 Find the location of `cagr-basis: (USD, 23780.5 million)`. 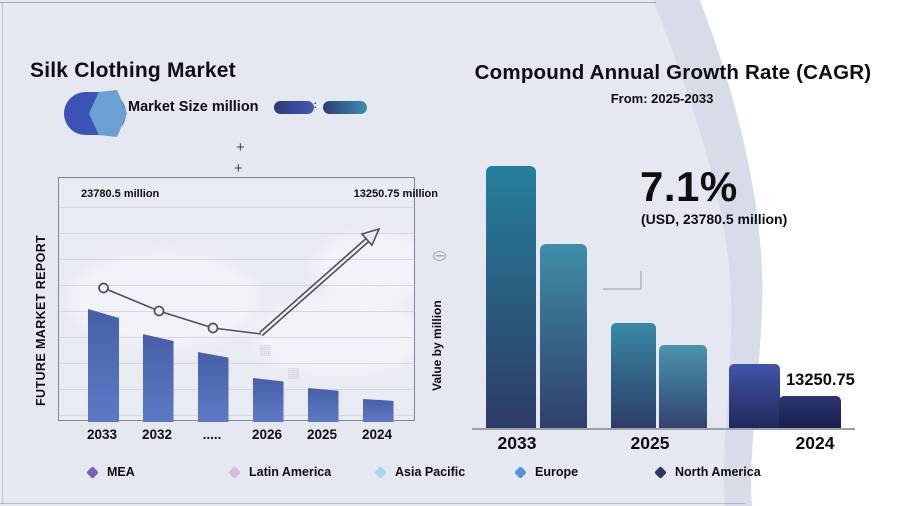

cagr-basis: (USD, 23780.5 million) is located at coordinates (714, 219).